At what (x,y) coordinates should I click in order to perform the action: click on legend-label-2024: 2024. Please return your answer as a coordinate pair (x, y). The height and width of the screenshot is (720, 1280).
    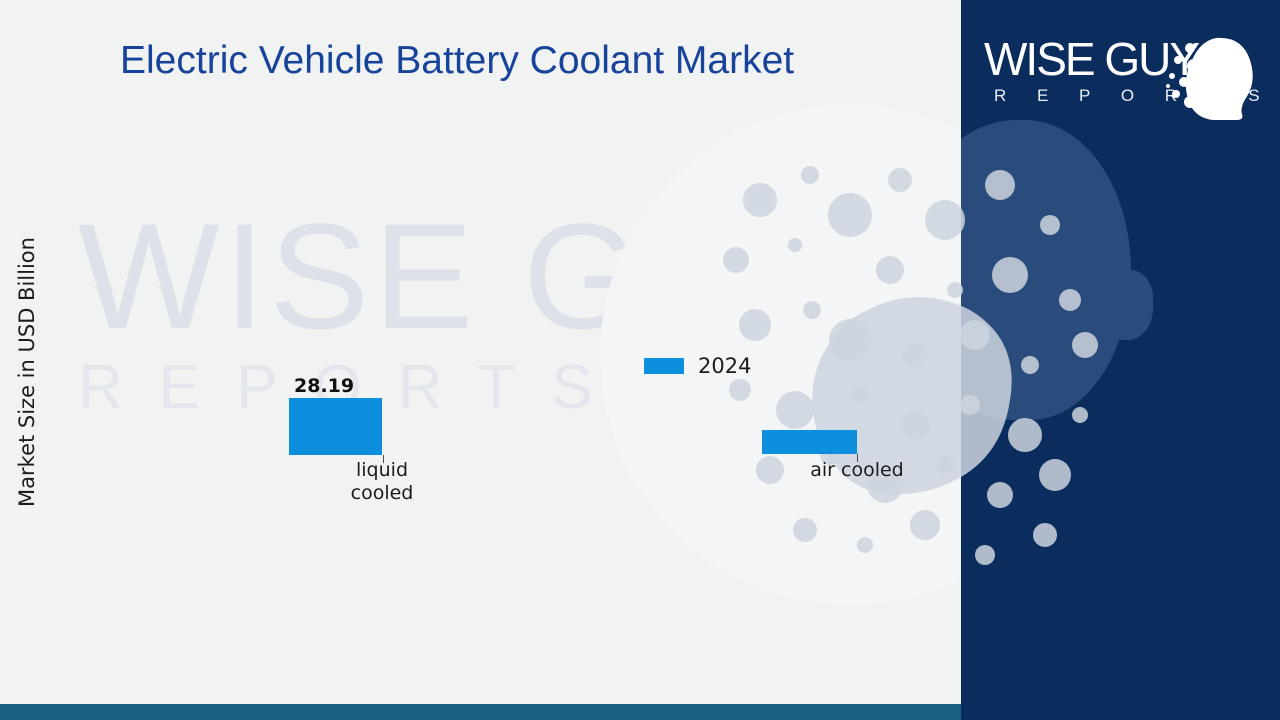
    Looking at the image, I should click on (725, 366).